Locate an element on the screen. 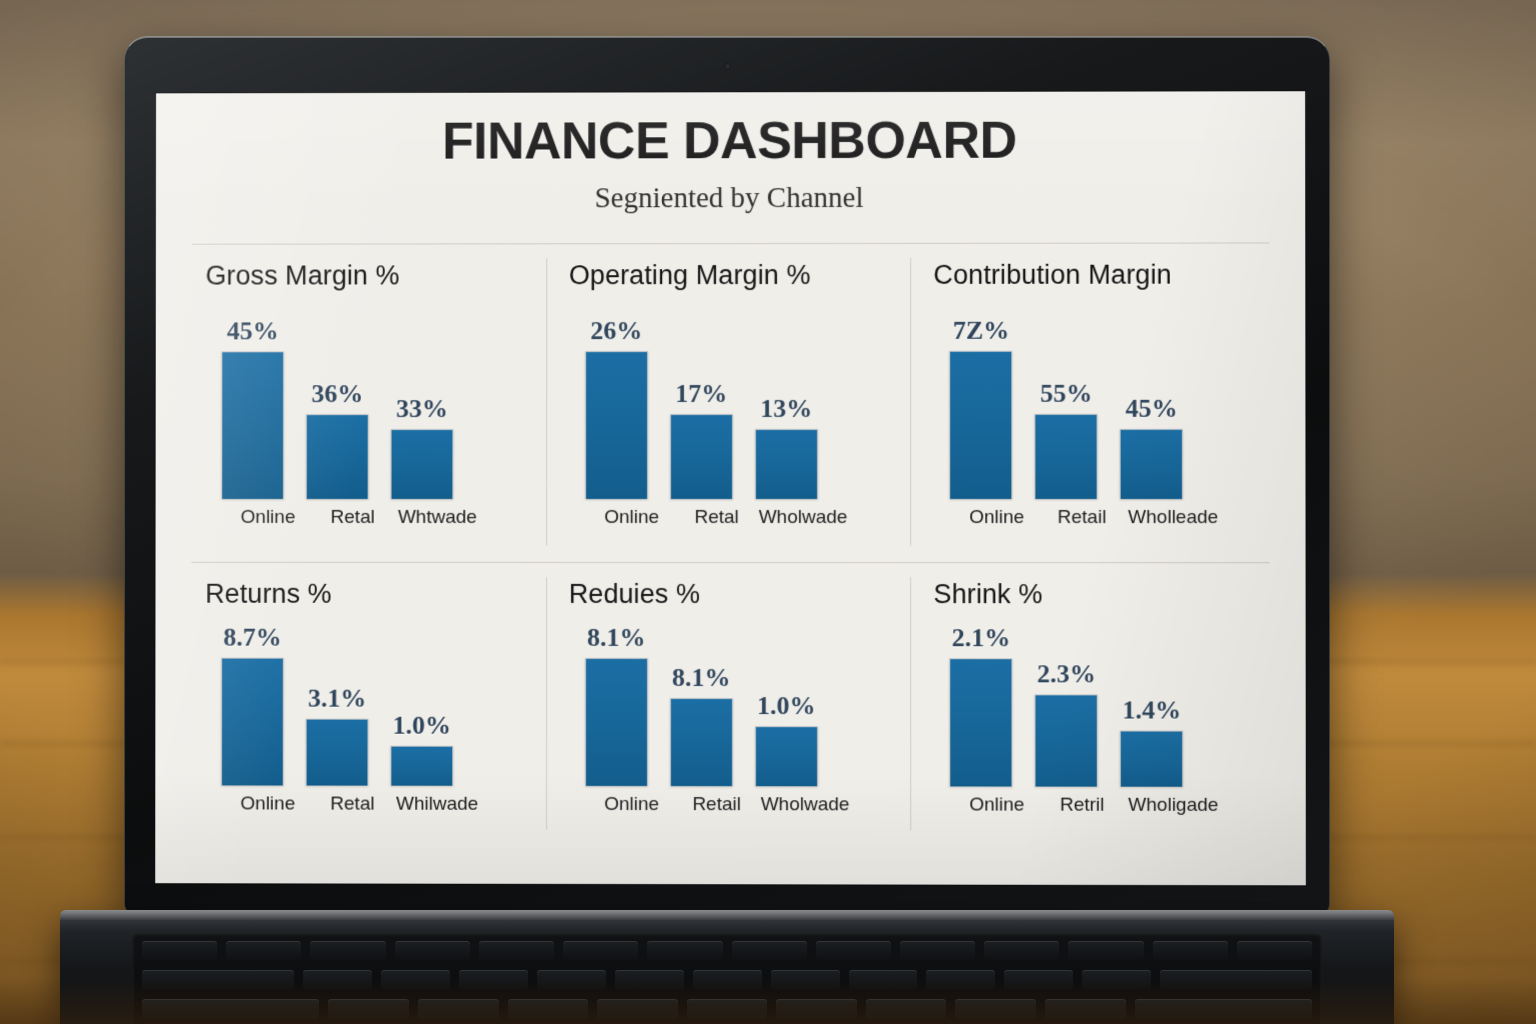 Image resolution: width=1536 pixels, height=1024 pixels. bar-value-label: 45% is located at coordinates (1151, 408).